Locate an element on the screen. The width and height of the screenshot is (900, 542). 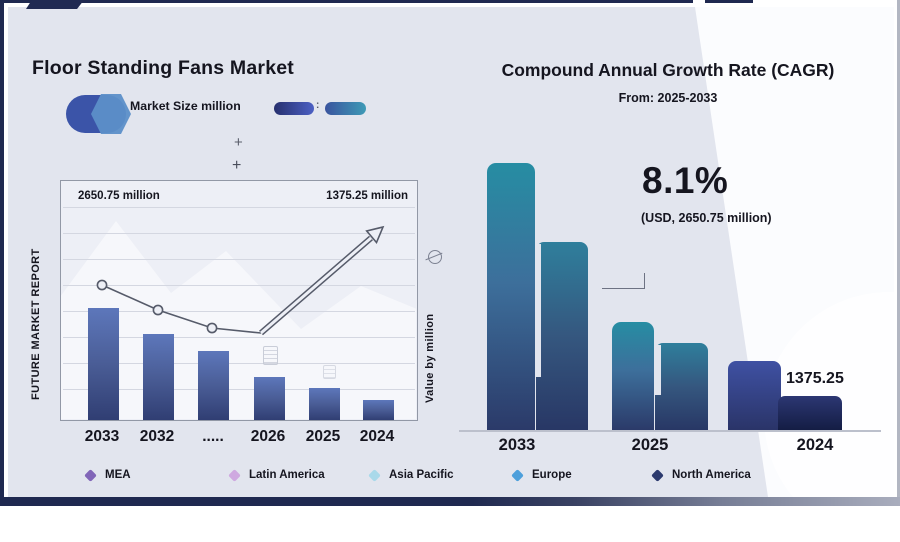
x-label-2024: 2024 is located at coordinates (377, 436).